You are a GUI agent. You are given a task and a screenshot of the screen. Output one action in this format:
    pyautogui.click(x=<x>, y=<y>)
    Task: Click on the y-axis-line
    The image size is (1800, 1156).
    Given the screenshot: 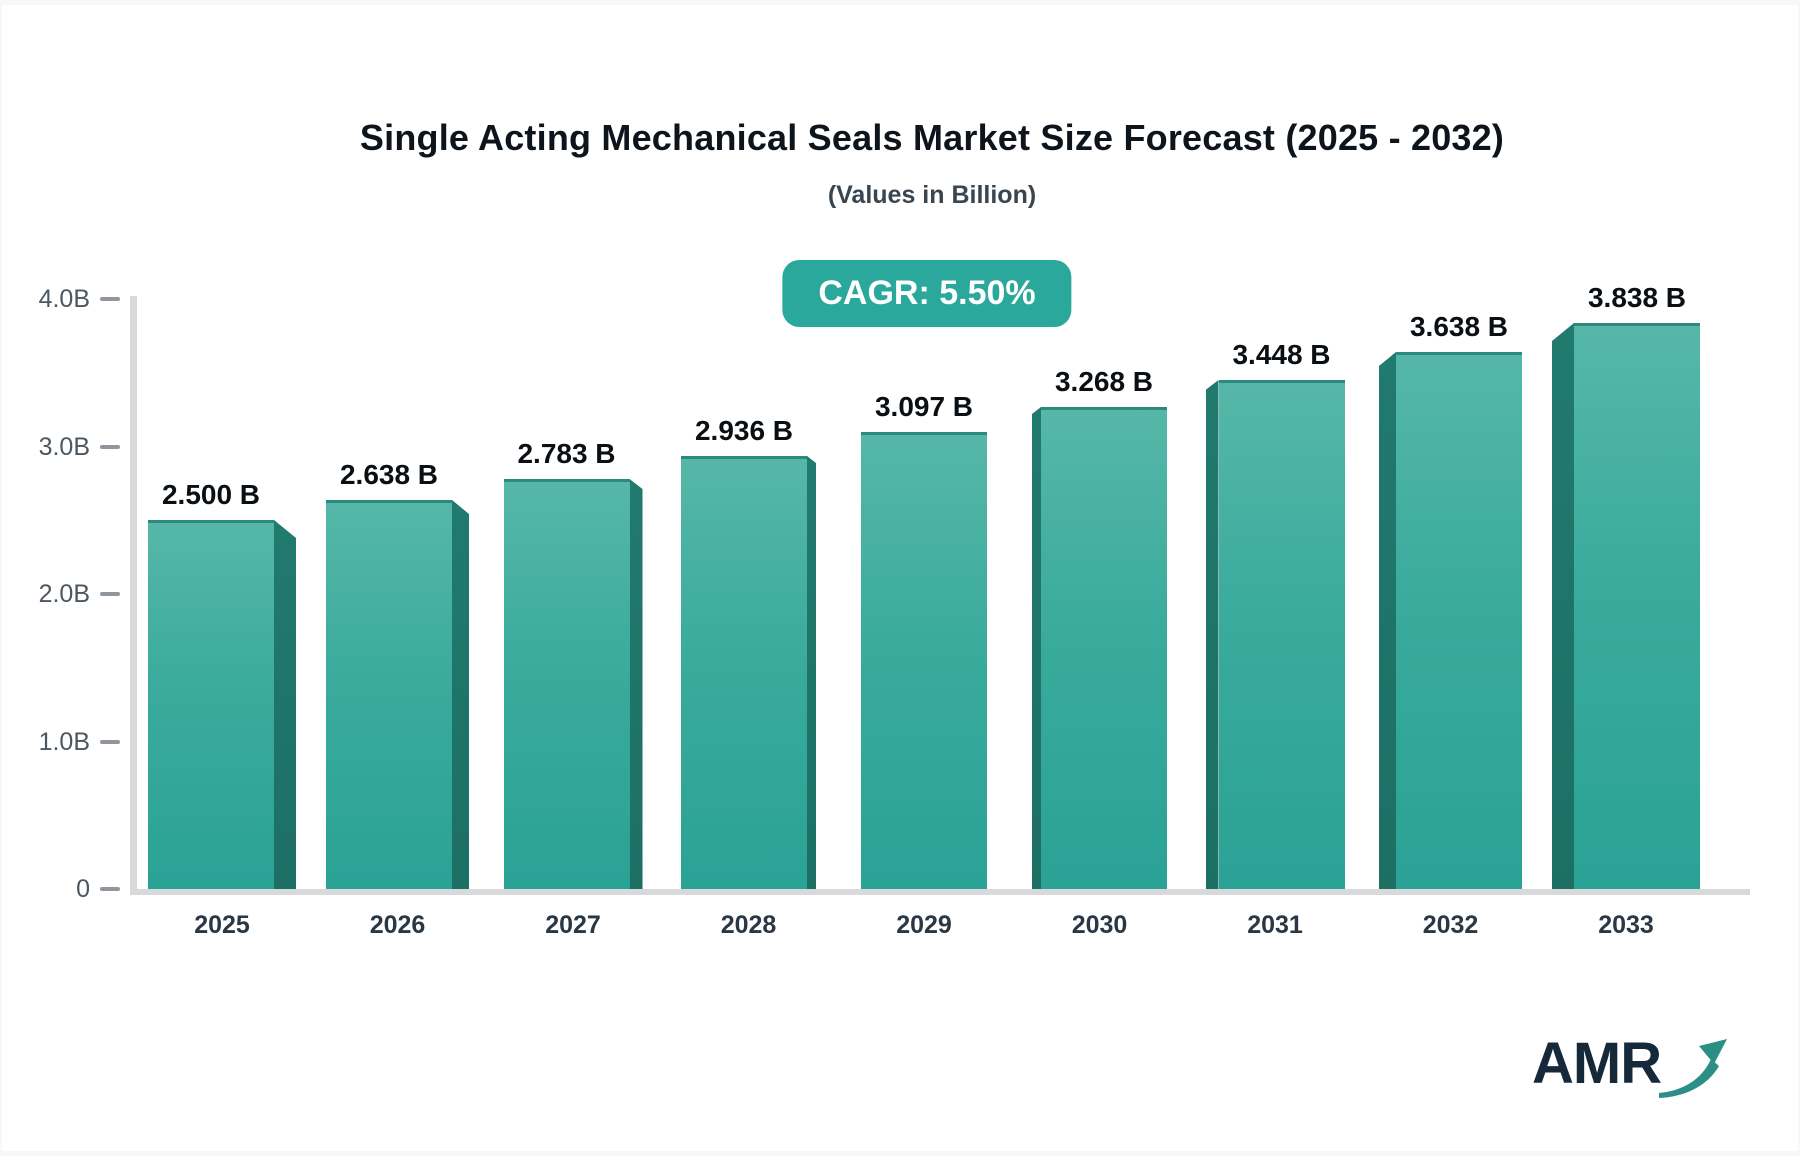 What is the action you would take?
    pyautogui.click(x=133, y=595)
    